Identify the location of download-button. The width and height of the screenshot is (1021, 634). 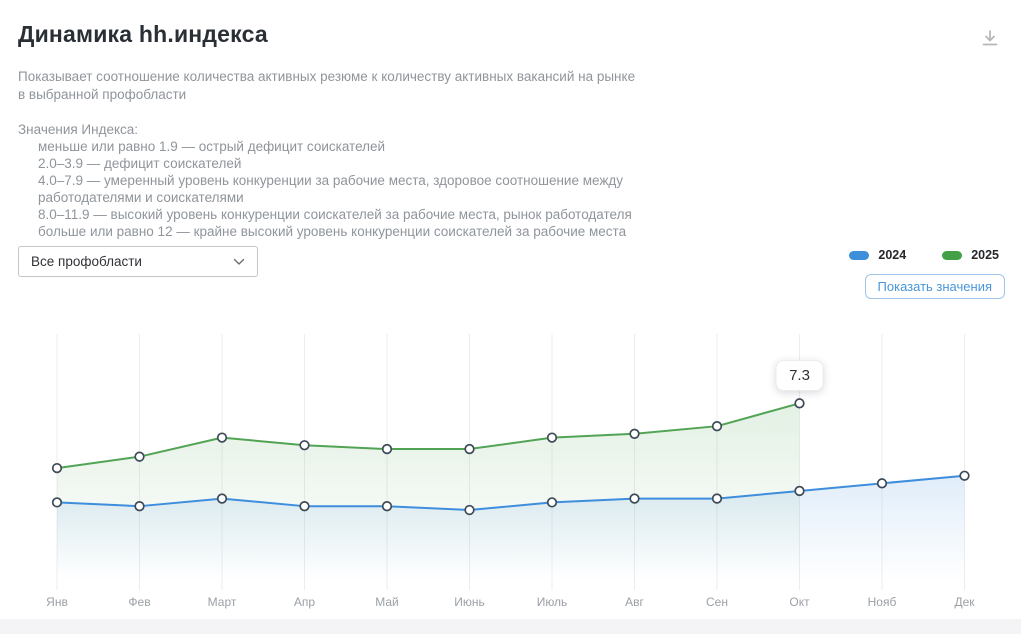
(990, 39).